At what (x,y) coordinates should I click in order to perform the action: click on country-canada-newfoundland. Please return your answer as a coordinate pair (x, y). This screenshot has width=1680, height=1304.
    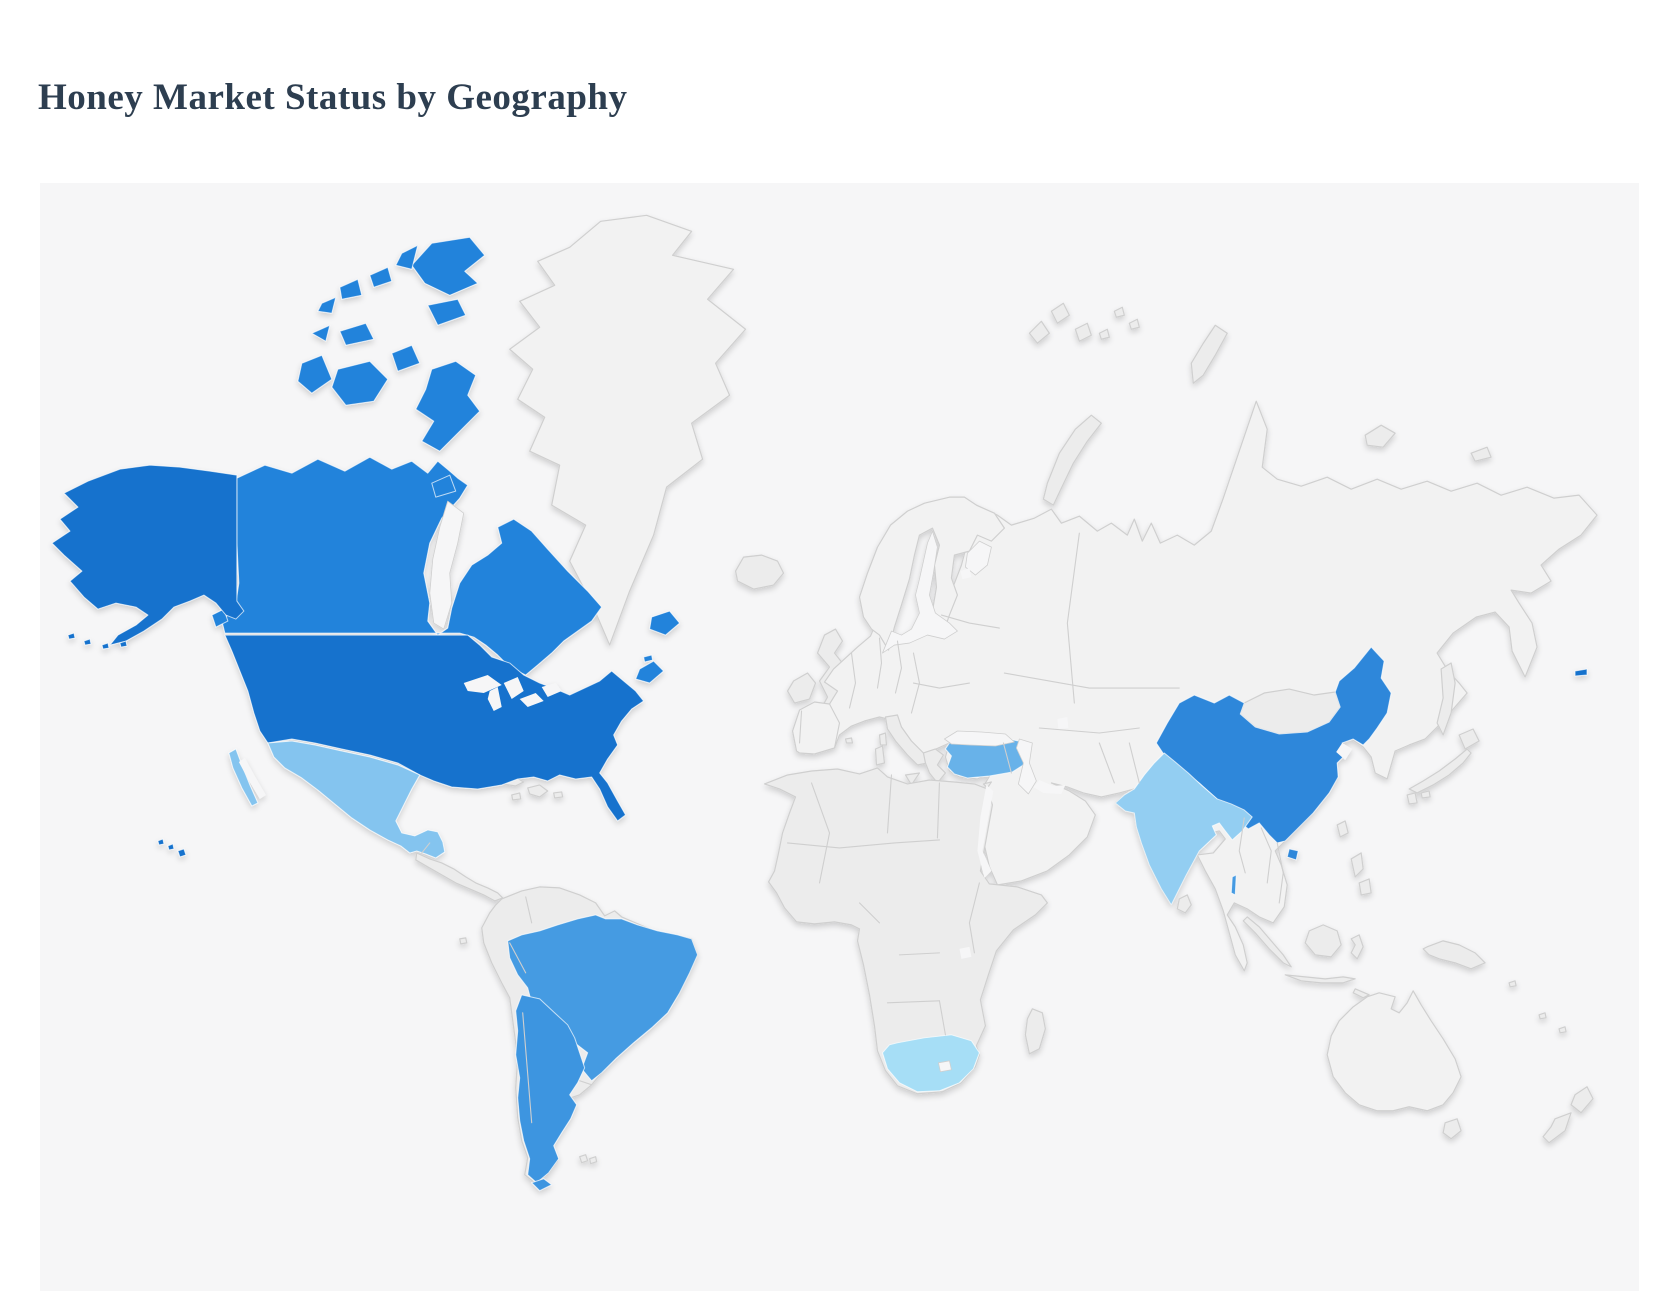
    Looking at the image, I should click on (665, 623).